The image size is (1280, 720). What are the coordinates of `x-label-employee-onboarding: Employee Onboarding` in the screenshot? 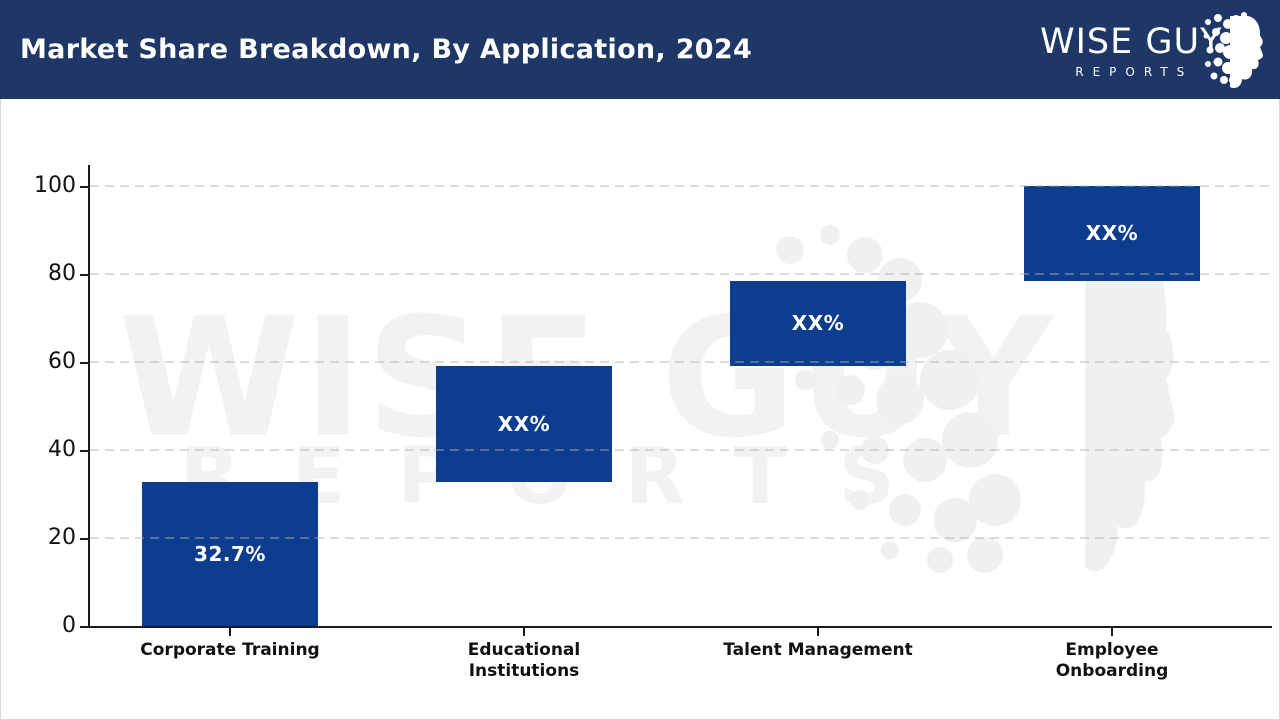 It's located at (1112, 660).